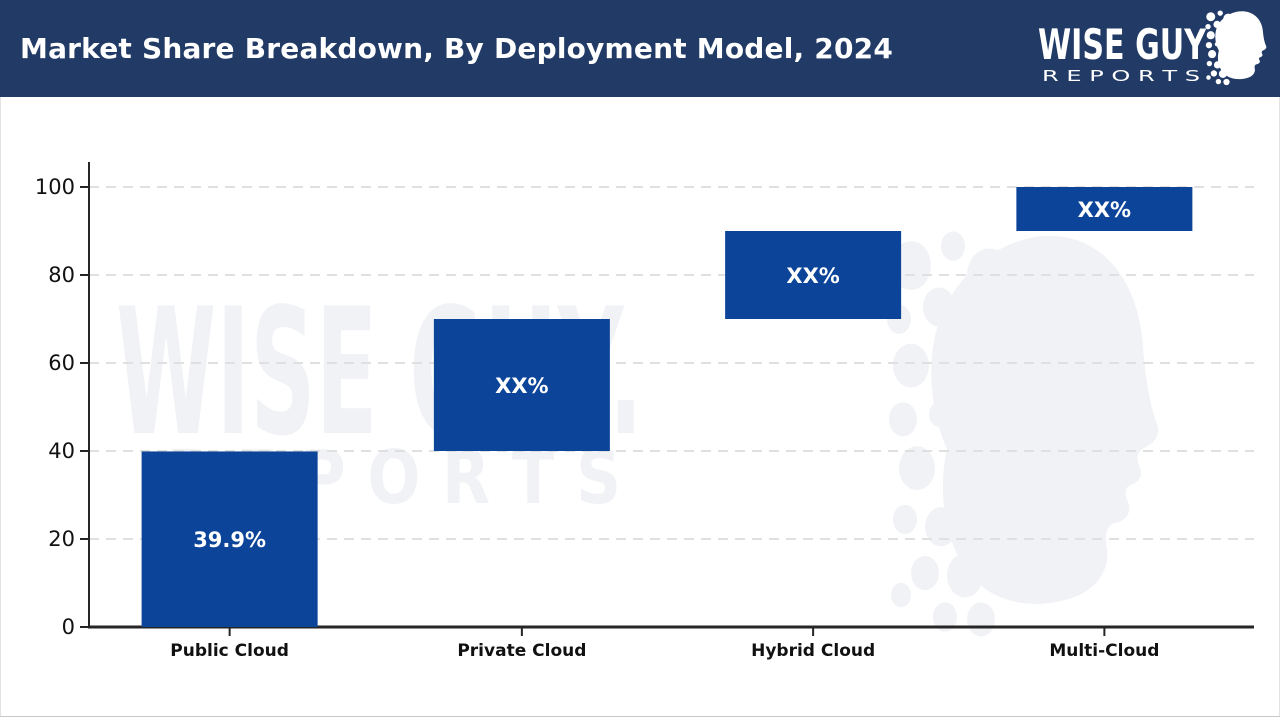 The image size is (1280, 720). Describe the element at coordinates (61, 451) in the screenshot. I see `y-tick-label-40: 40` at that location.